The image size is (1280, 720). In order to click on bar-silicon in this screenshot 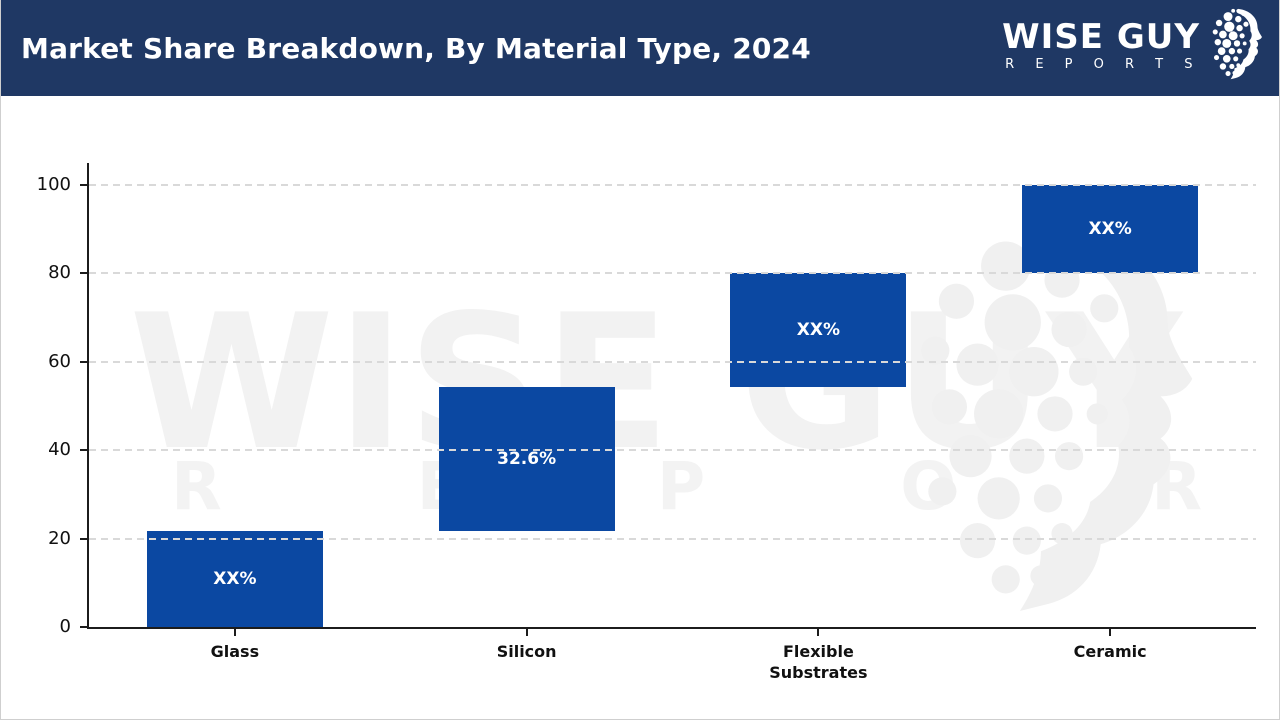, I will do `click(526, 458)`.